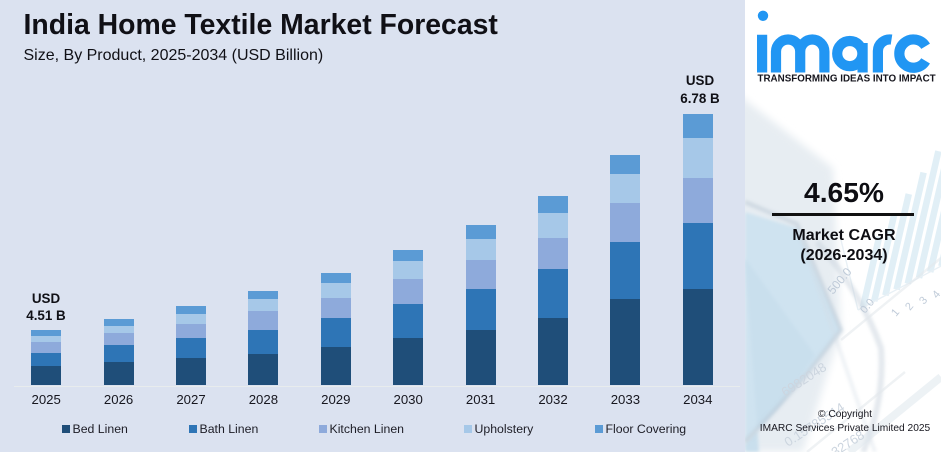  Describe the element at coordinates (895, 313) in the screenshot. I see `svg-text: 1` at that location.